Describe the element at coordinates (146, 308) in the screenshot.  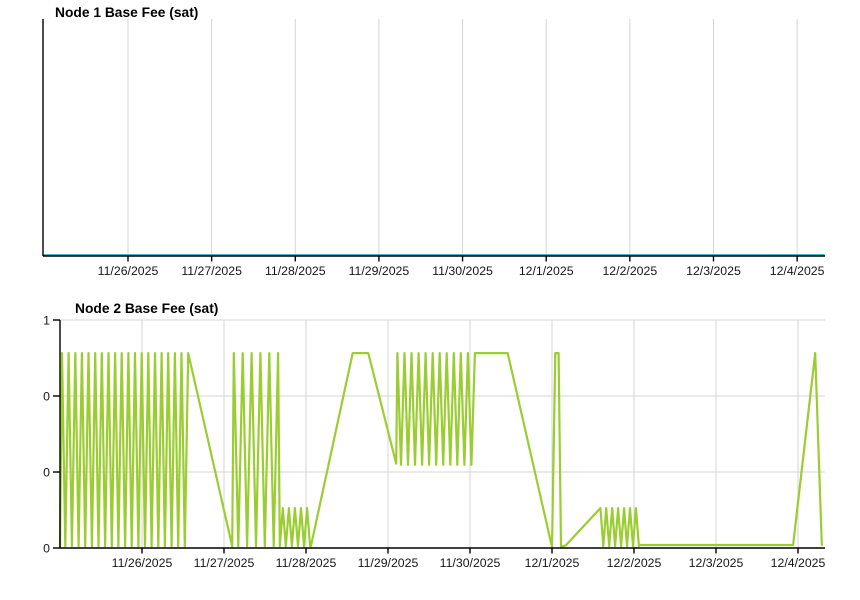
I see `node2-chart-title: Node 2 Base Fee (sat)` at that location.